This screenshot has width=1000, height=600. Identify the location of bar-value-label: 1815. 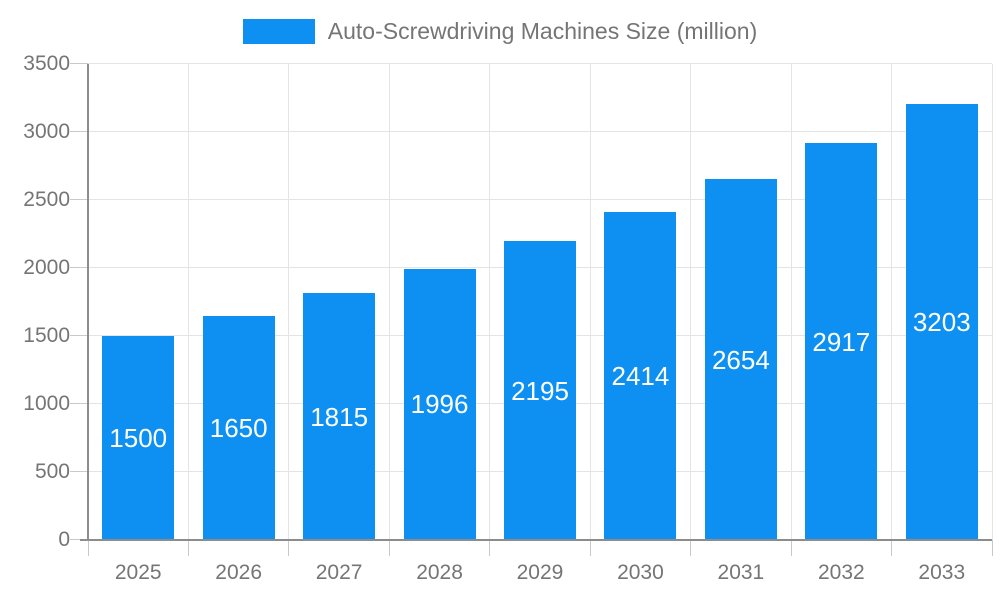
(339, 416).